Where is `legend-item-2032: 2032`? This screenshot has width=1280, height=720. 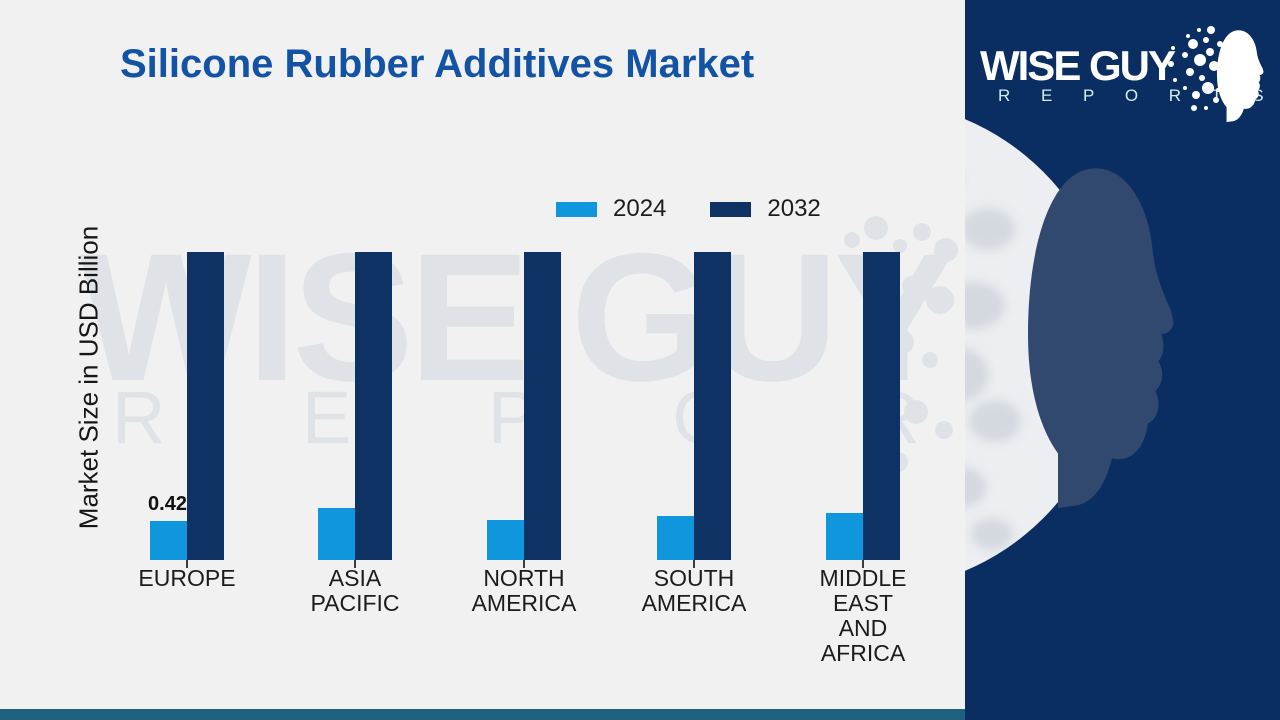 legend-item-2032: 2032 is located at coordinates (765, 209).